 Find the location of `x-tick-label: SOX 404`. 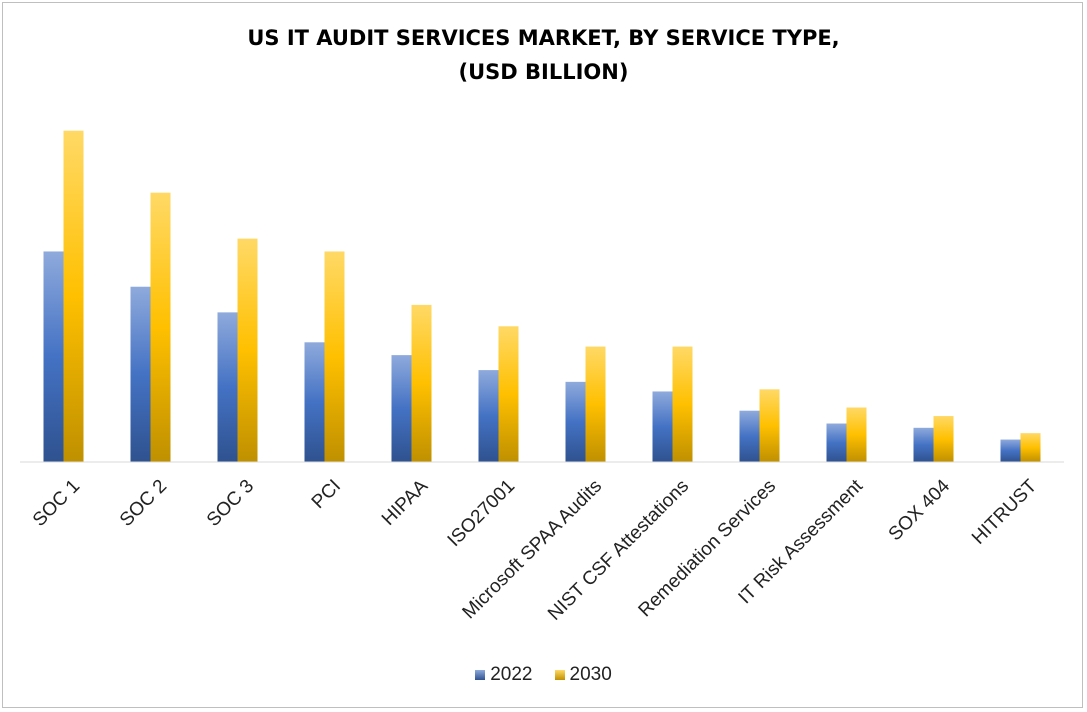

x-tick-label: SOX 404 is located at coordinates (920, 510).